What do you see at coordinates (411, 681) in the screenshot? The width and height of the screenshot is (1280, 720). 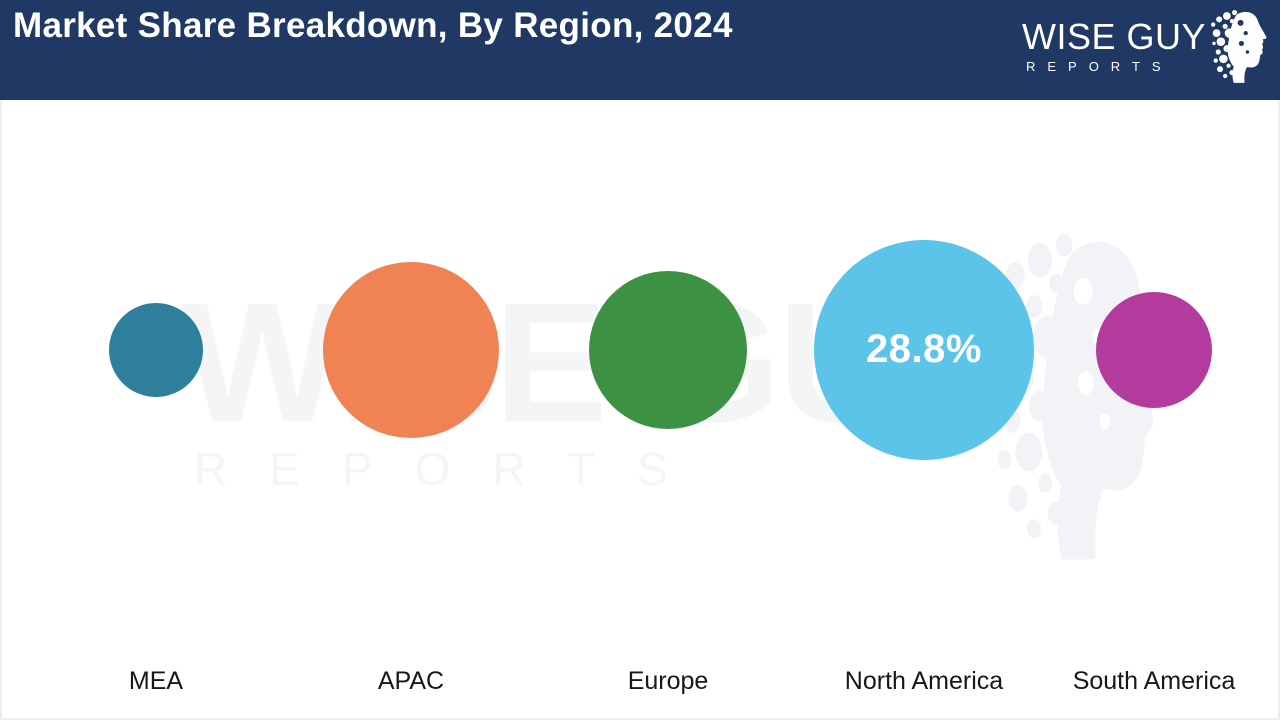 I see `axis-label-apac: APAC` at bounding box center [411, 681].